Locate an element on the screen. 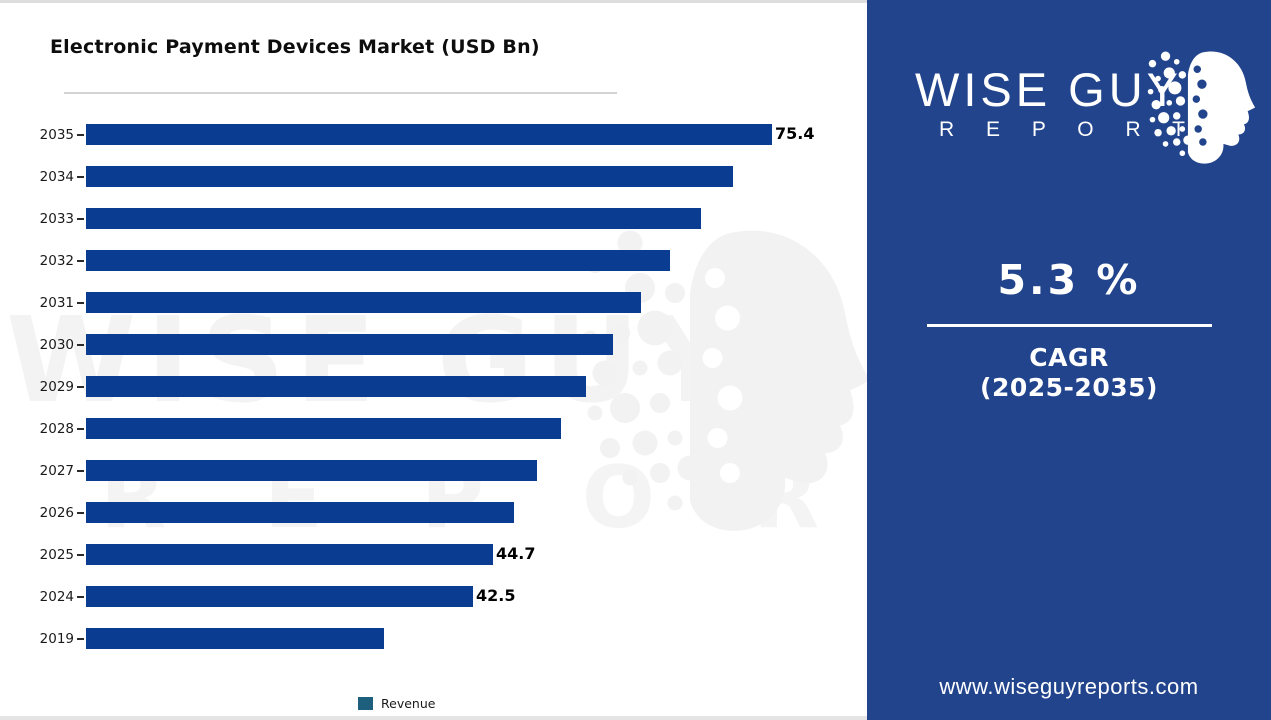 This screenshot has width=1271, height=720. bar-row-2028: 2028 is located at coordinates (433, 428).